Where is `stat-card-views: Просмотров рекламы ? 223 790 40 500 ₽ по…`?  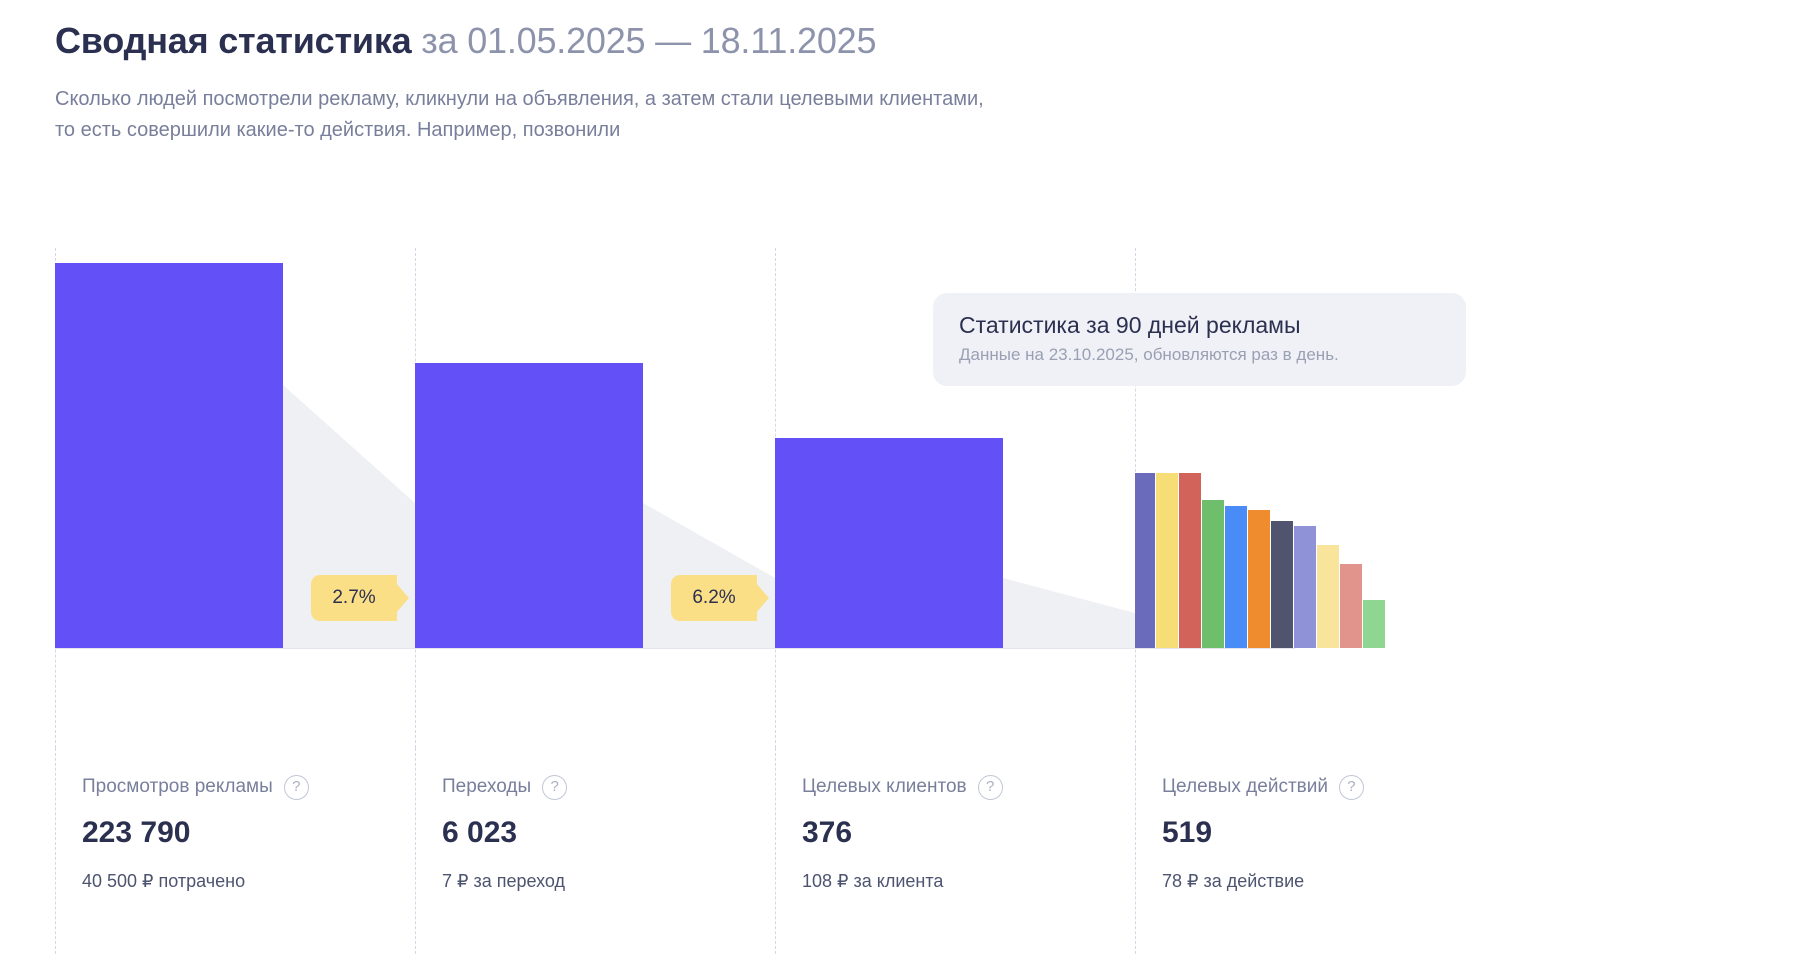 stat-card-views: Просмотров рекламы ? 223 790 40 500 ₽ по… is located at coordinates (225, 822).